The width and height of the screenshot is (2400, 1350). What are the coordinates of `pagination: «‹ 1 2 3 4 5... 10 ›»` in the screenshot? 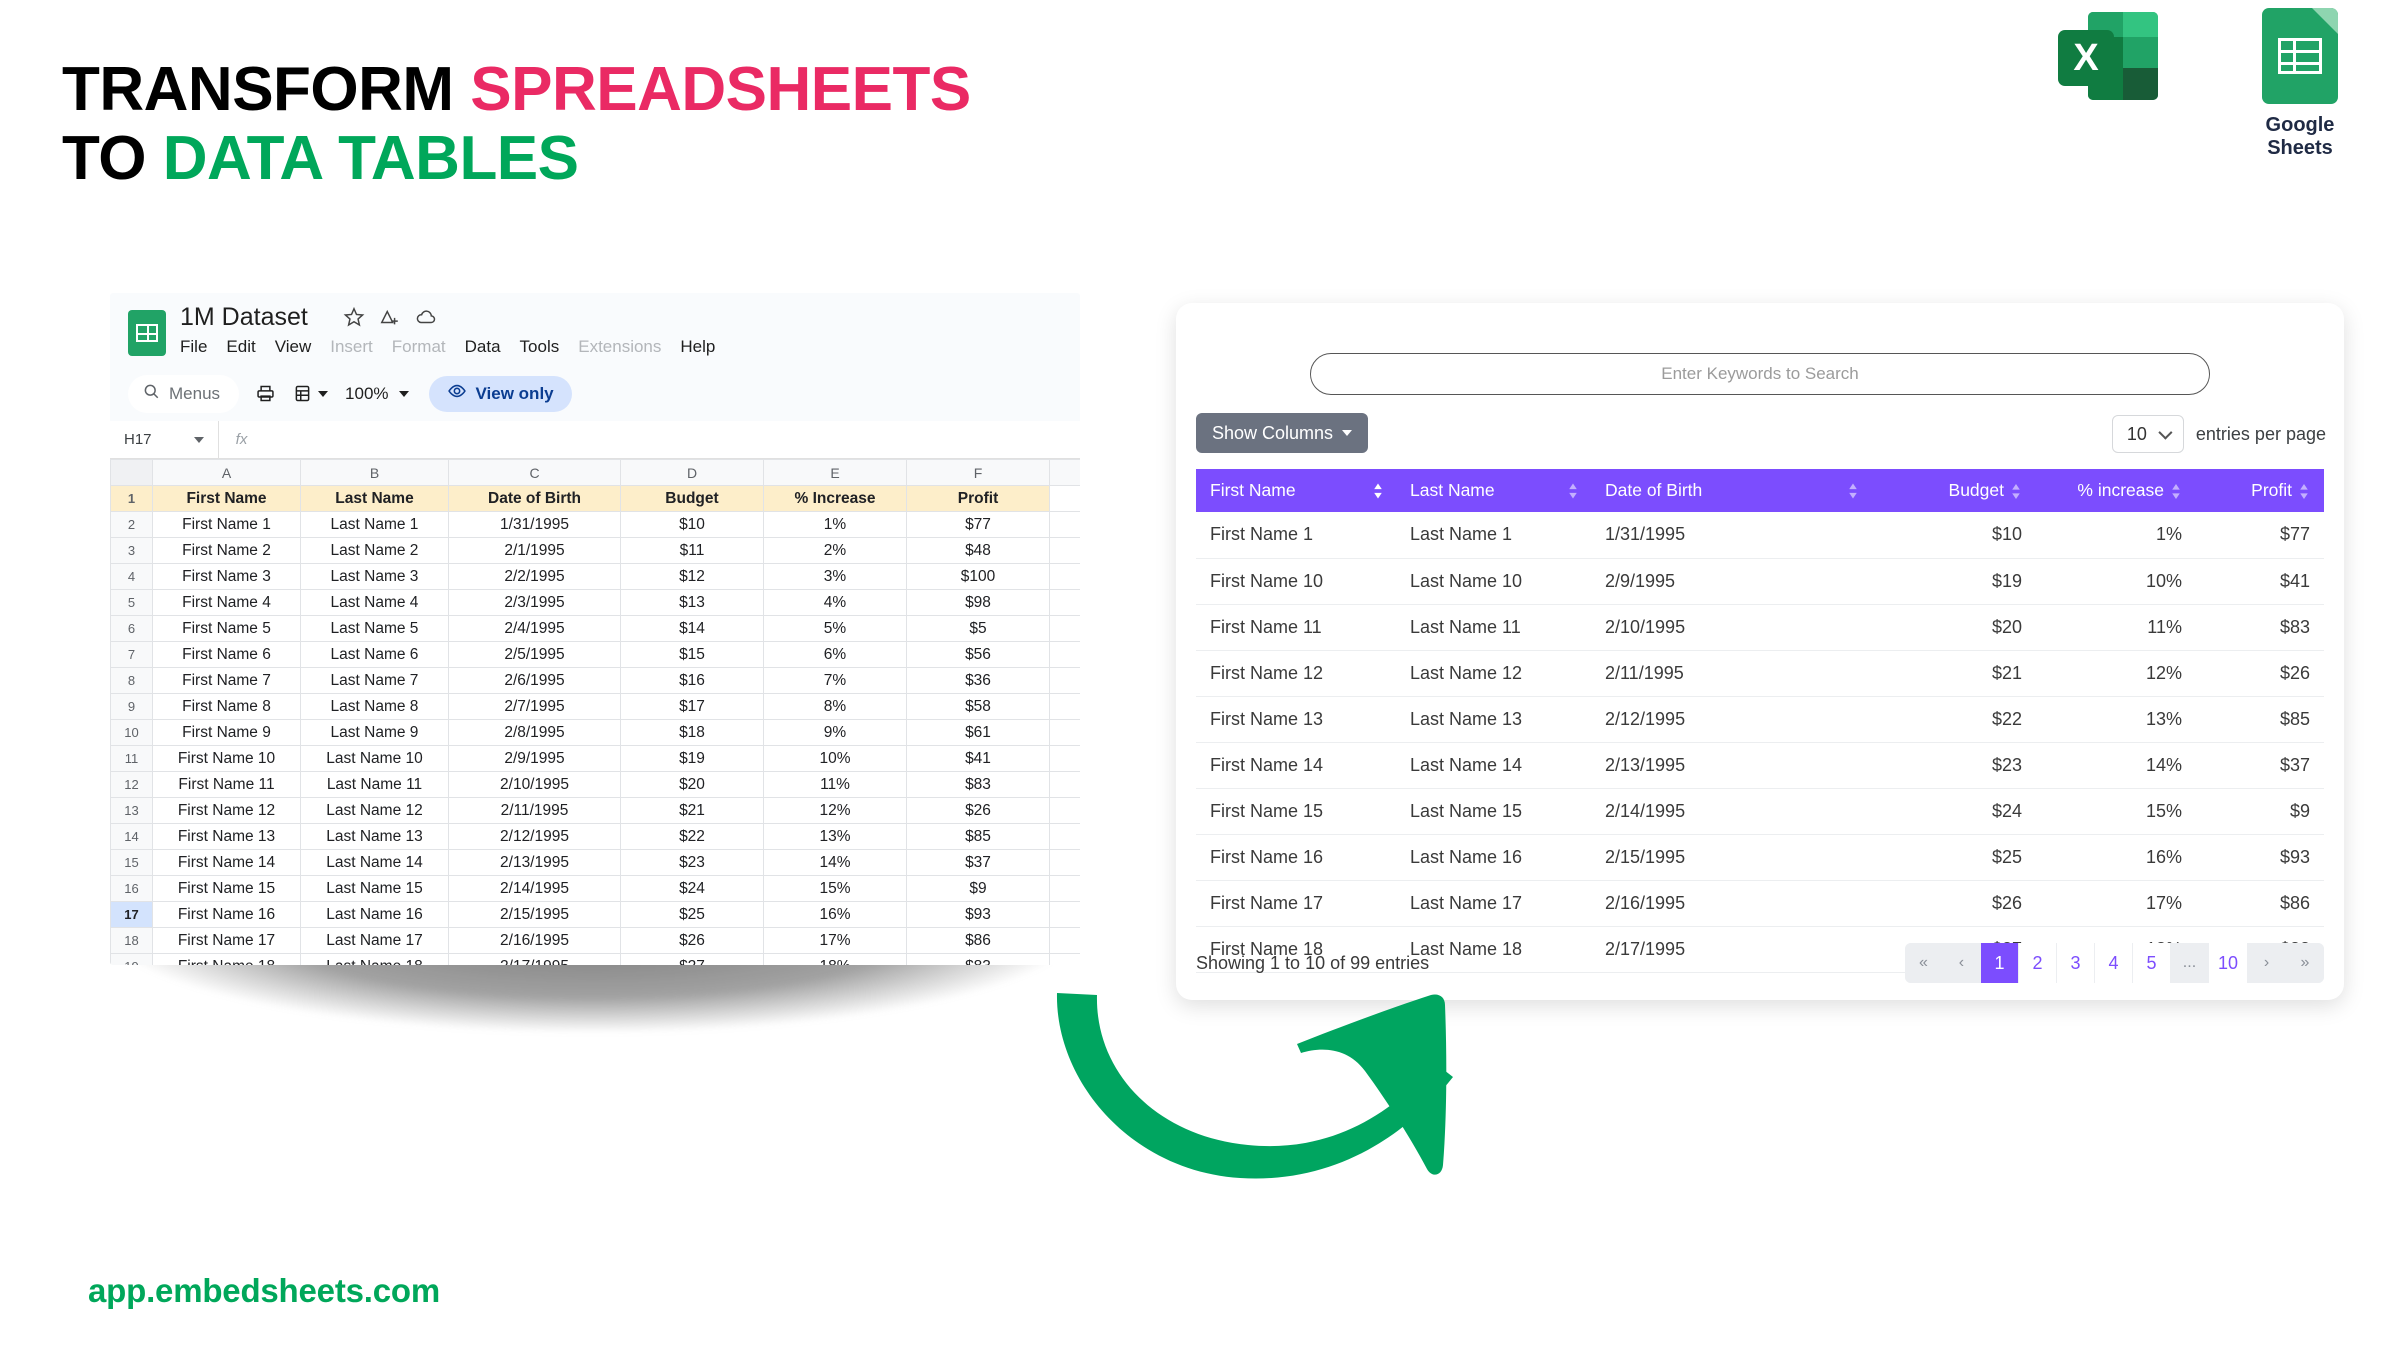 It's located at (2114, 963).